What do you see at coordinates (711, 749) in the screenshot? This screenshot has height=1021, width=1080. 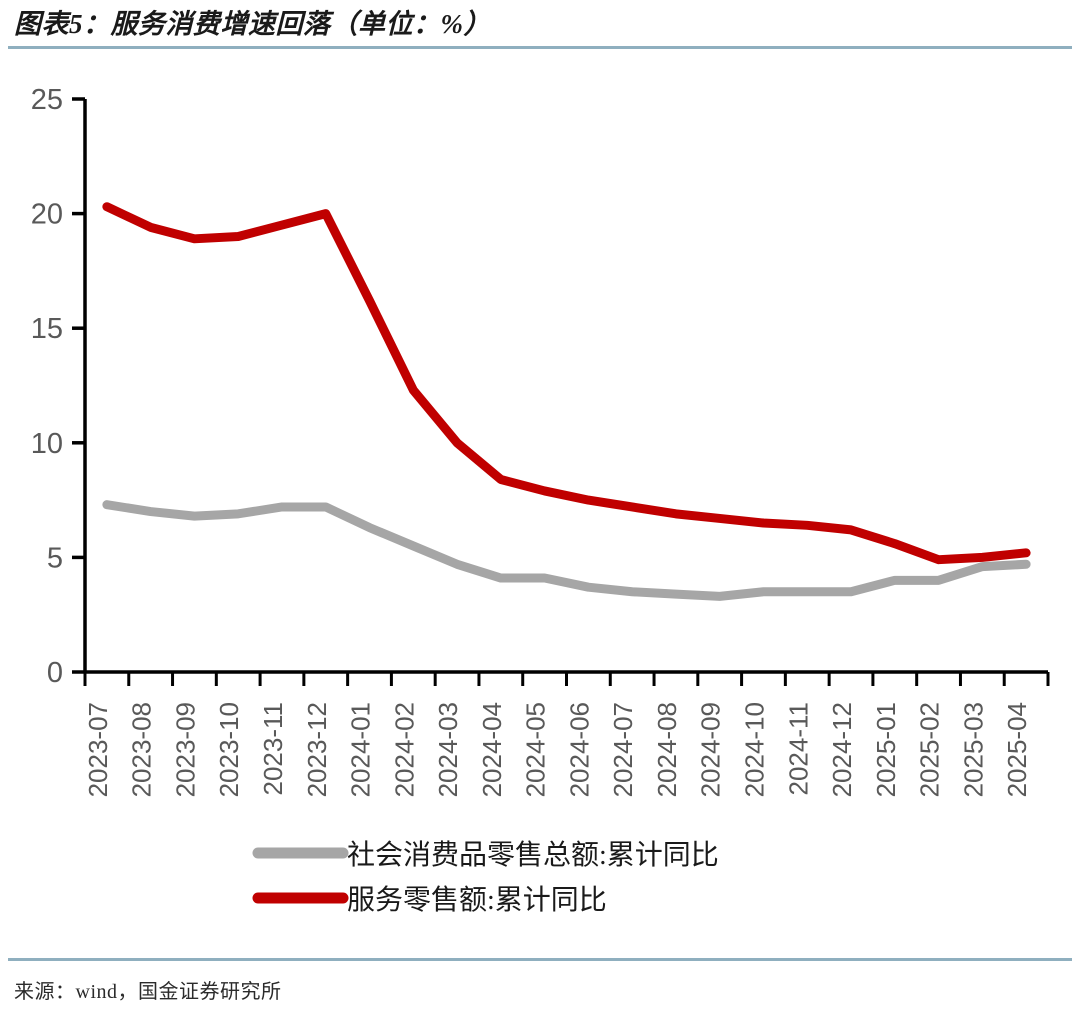 I see `x-axis-tick-label: 2024-09` at bounding box center [711, 749].